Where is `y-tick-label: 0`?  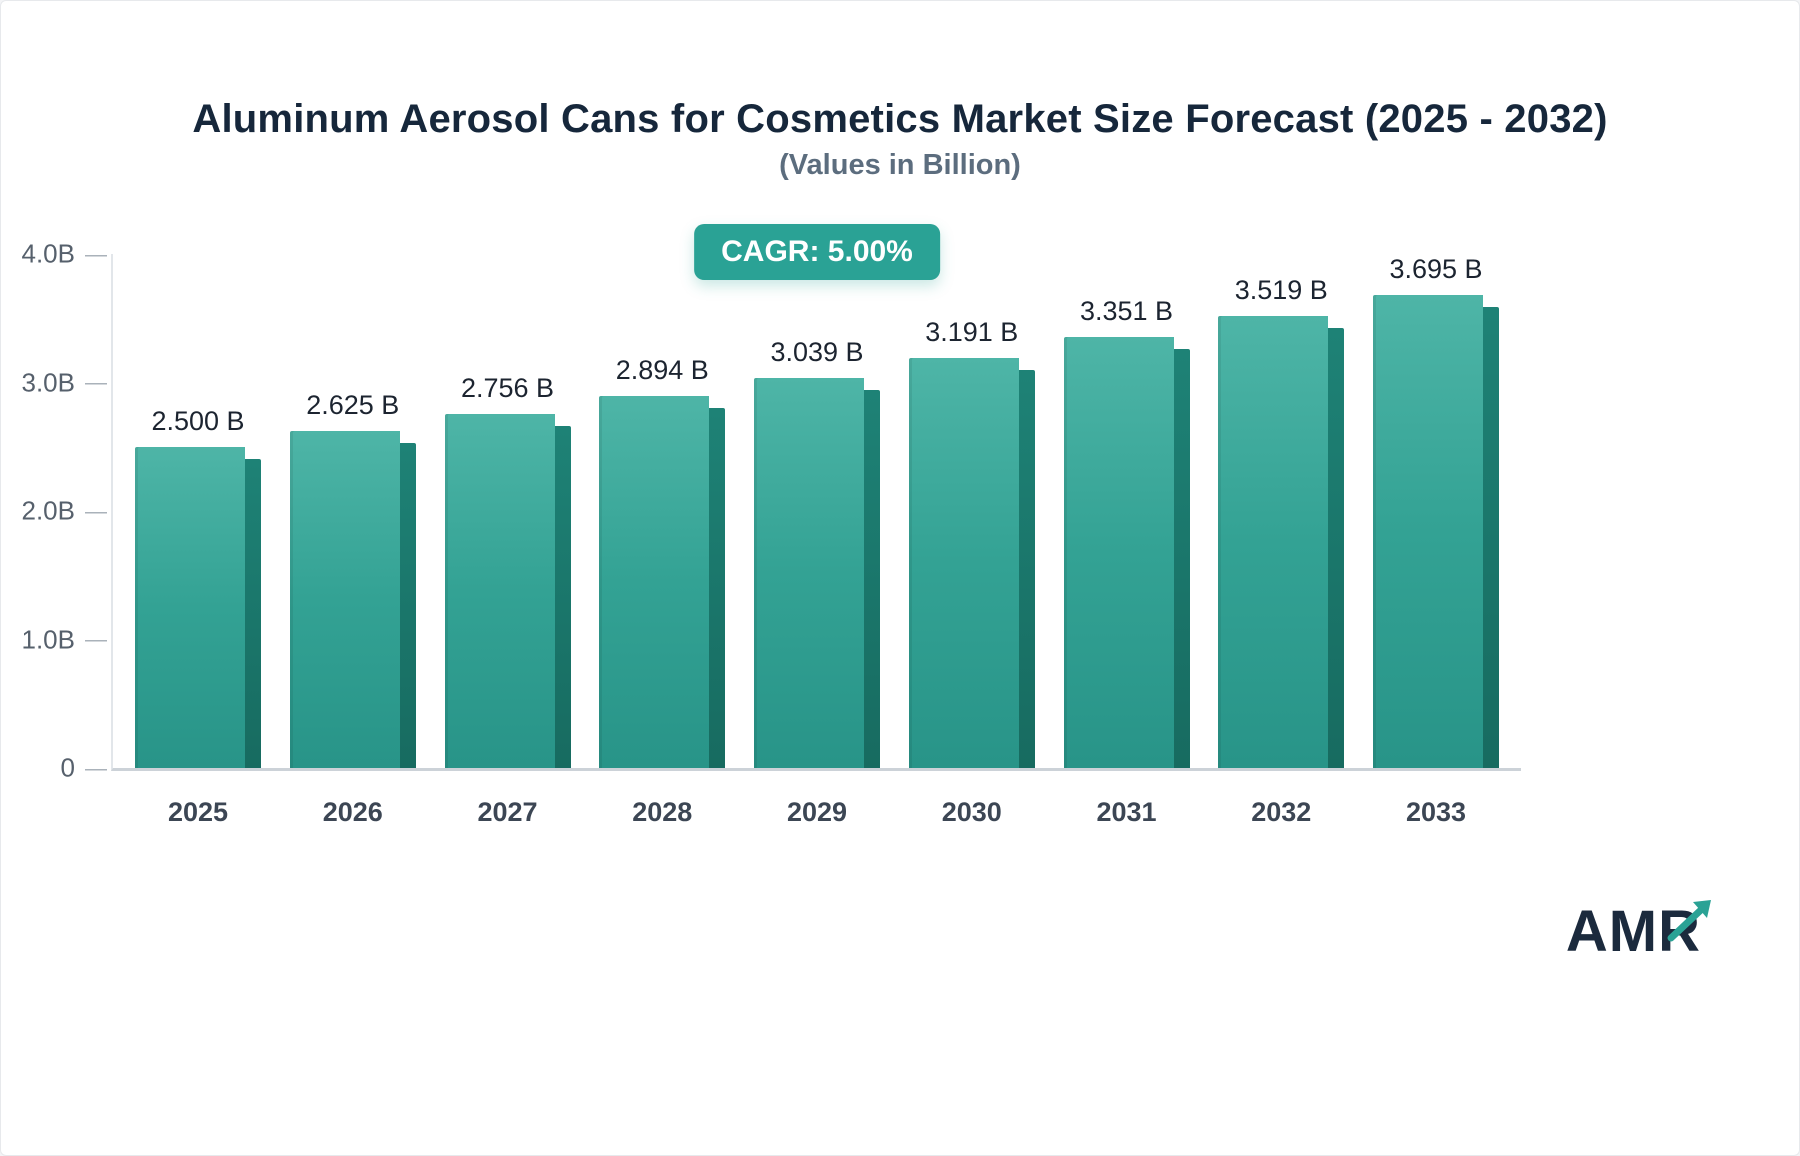
y-tick-label: 0 is located at coordinates (67, 767).